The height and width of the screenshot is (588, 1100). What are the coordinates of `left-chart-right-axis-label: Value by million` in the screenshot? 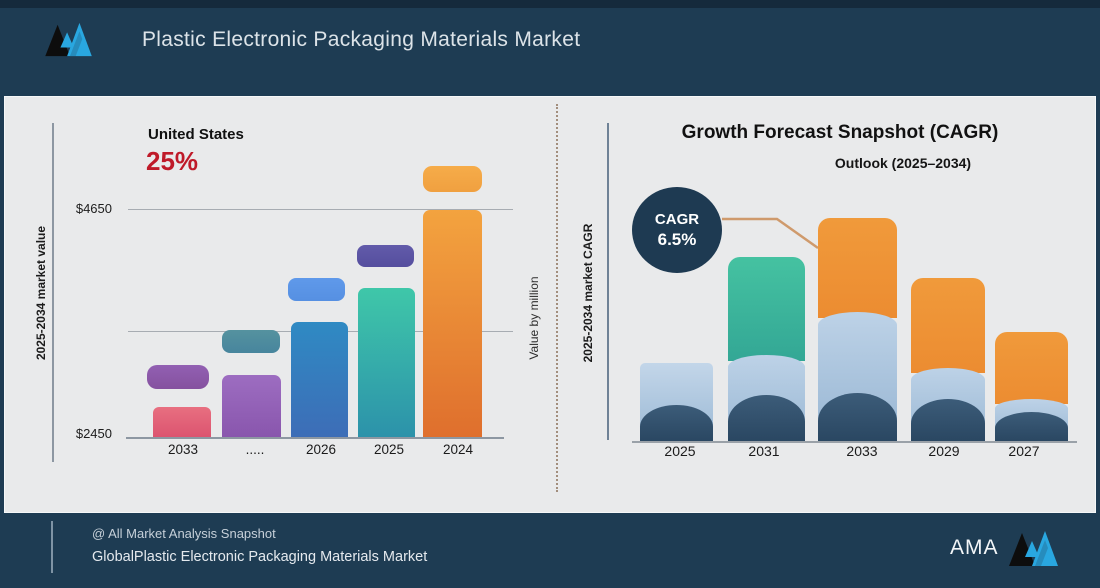 It's located at (534, 318).